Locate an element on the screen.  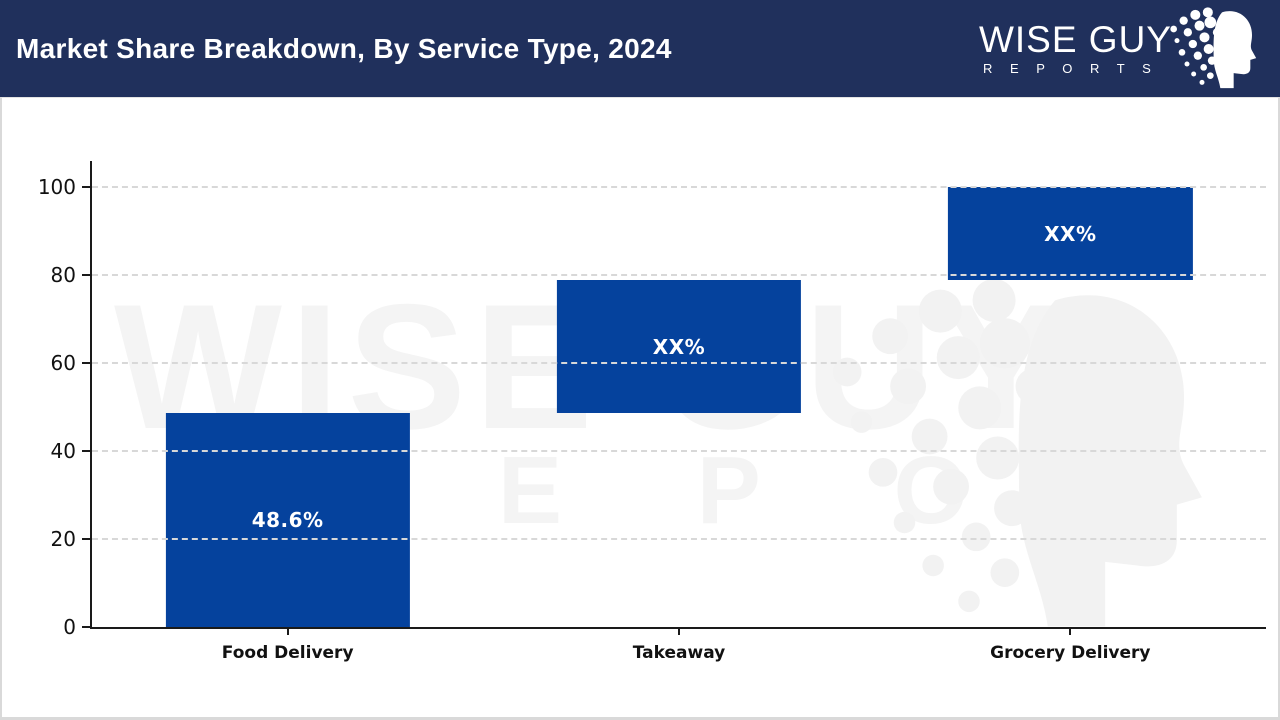
logo-line1: WISE GUY is located at coordinates (1075, 39).